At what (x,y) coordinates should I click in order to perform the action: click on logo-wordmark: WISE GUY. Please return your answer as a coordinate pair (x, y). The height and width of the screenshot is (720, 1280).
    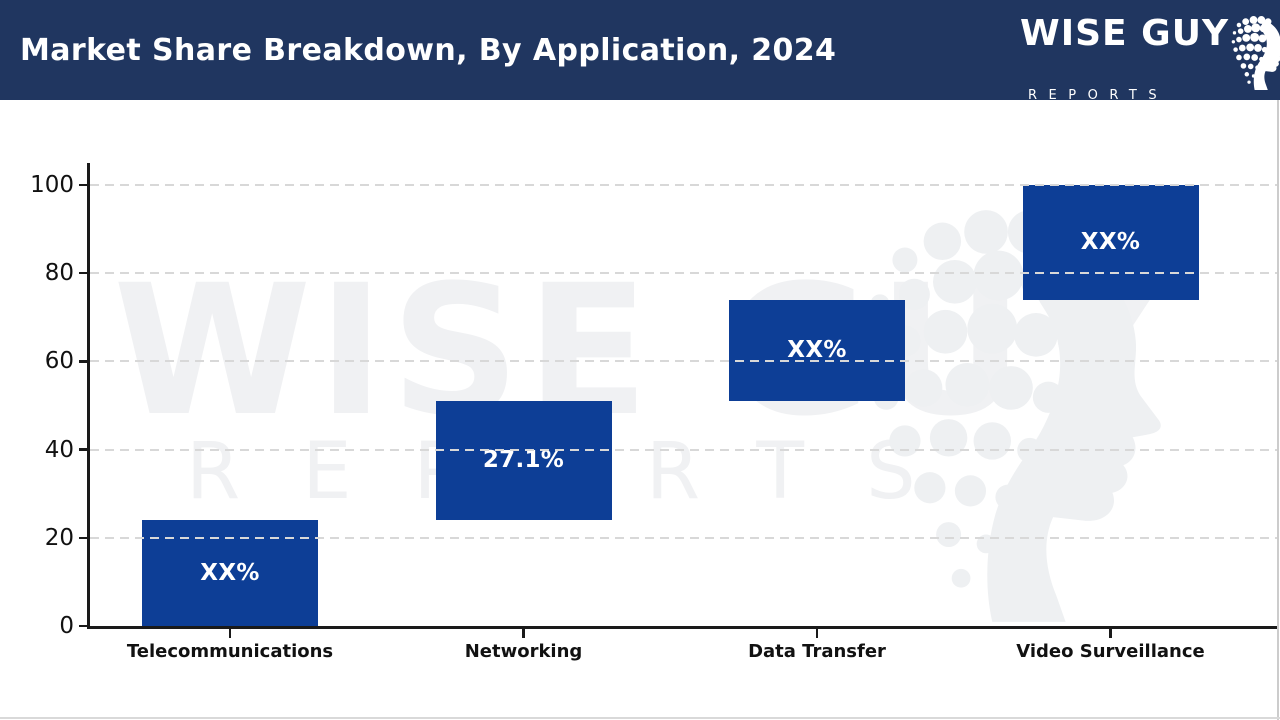
    Looking at the image, I should click on (1125, 33).